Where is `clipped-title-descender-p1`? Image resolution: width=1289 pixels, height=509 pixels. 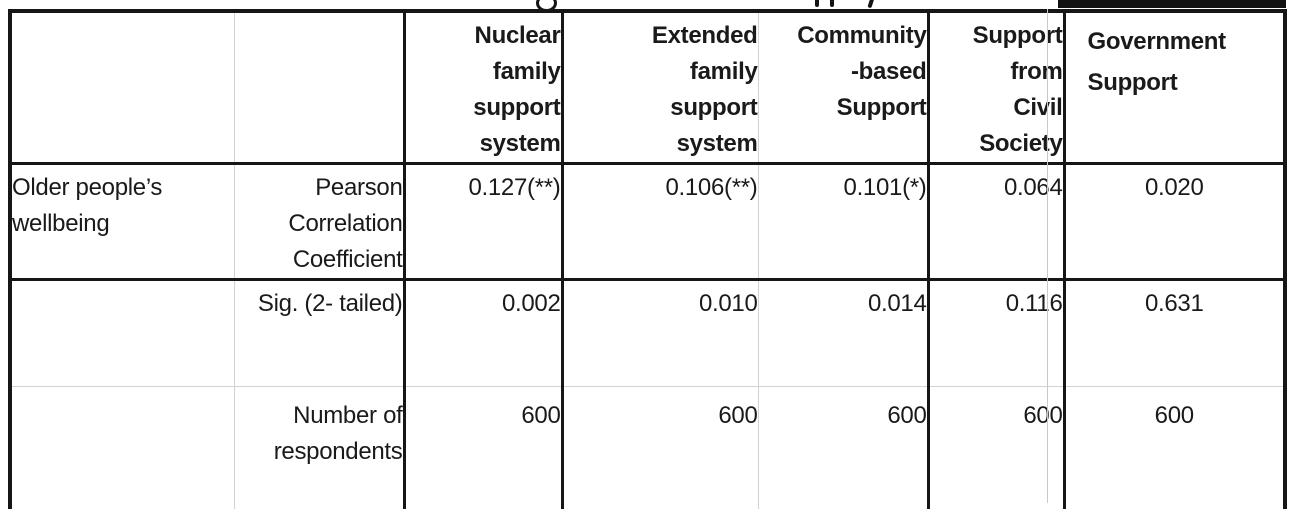 clipped-title-descender-p1 is located at coordinates (817, 3).